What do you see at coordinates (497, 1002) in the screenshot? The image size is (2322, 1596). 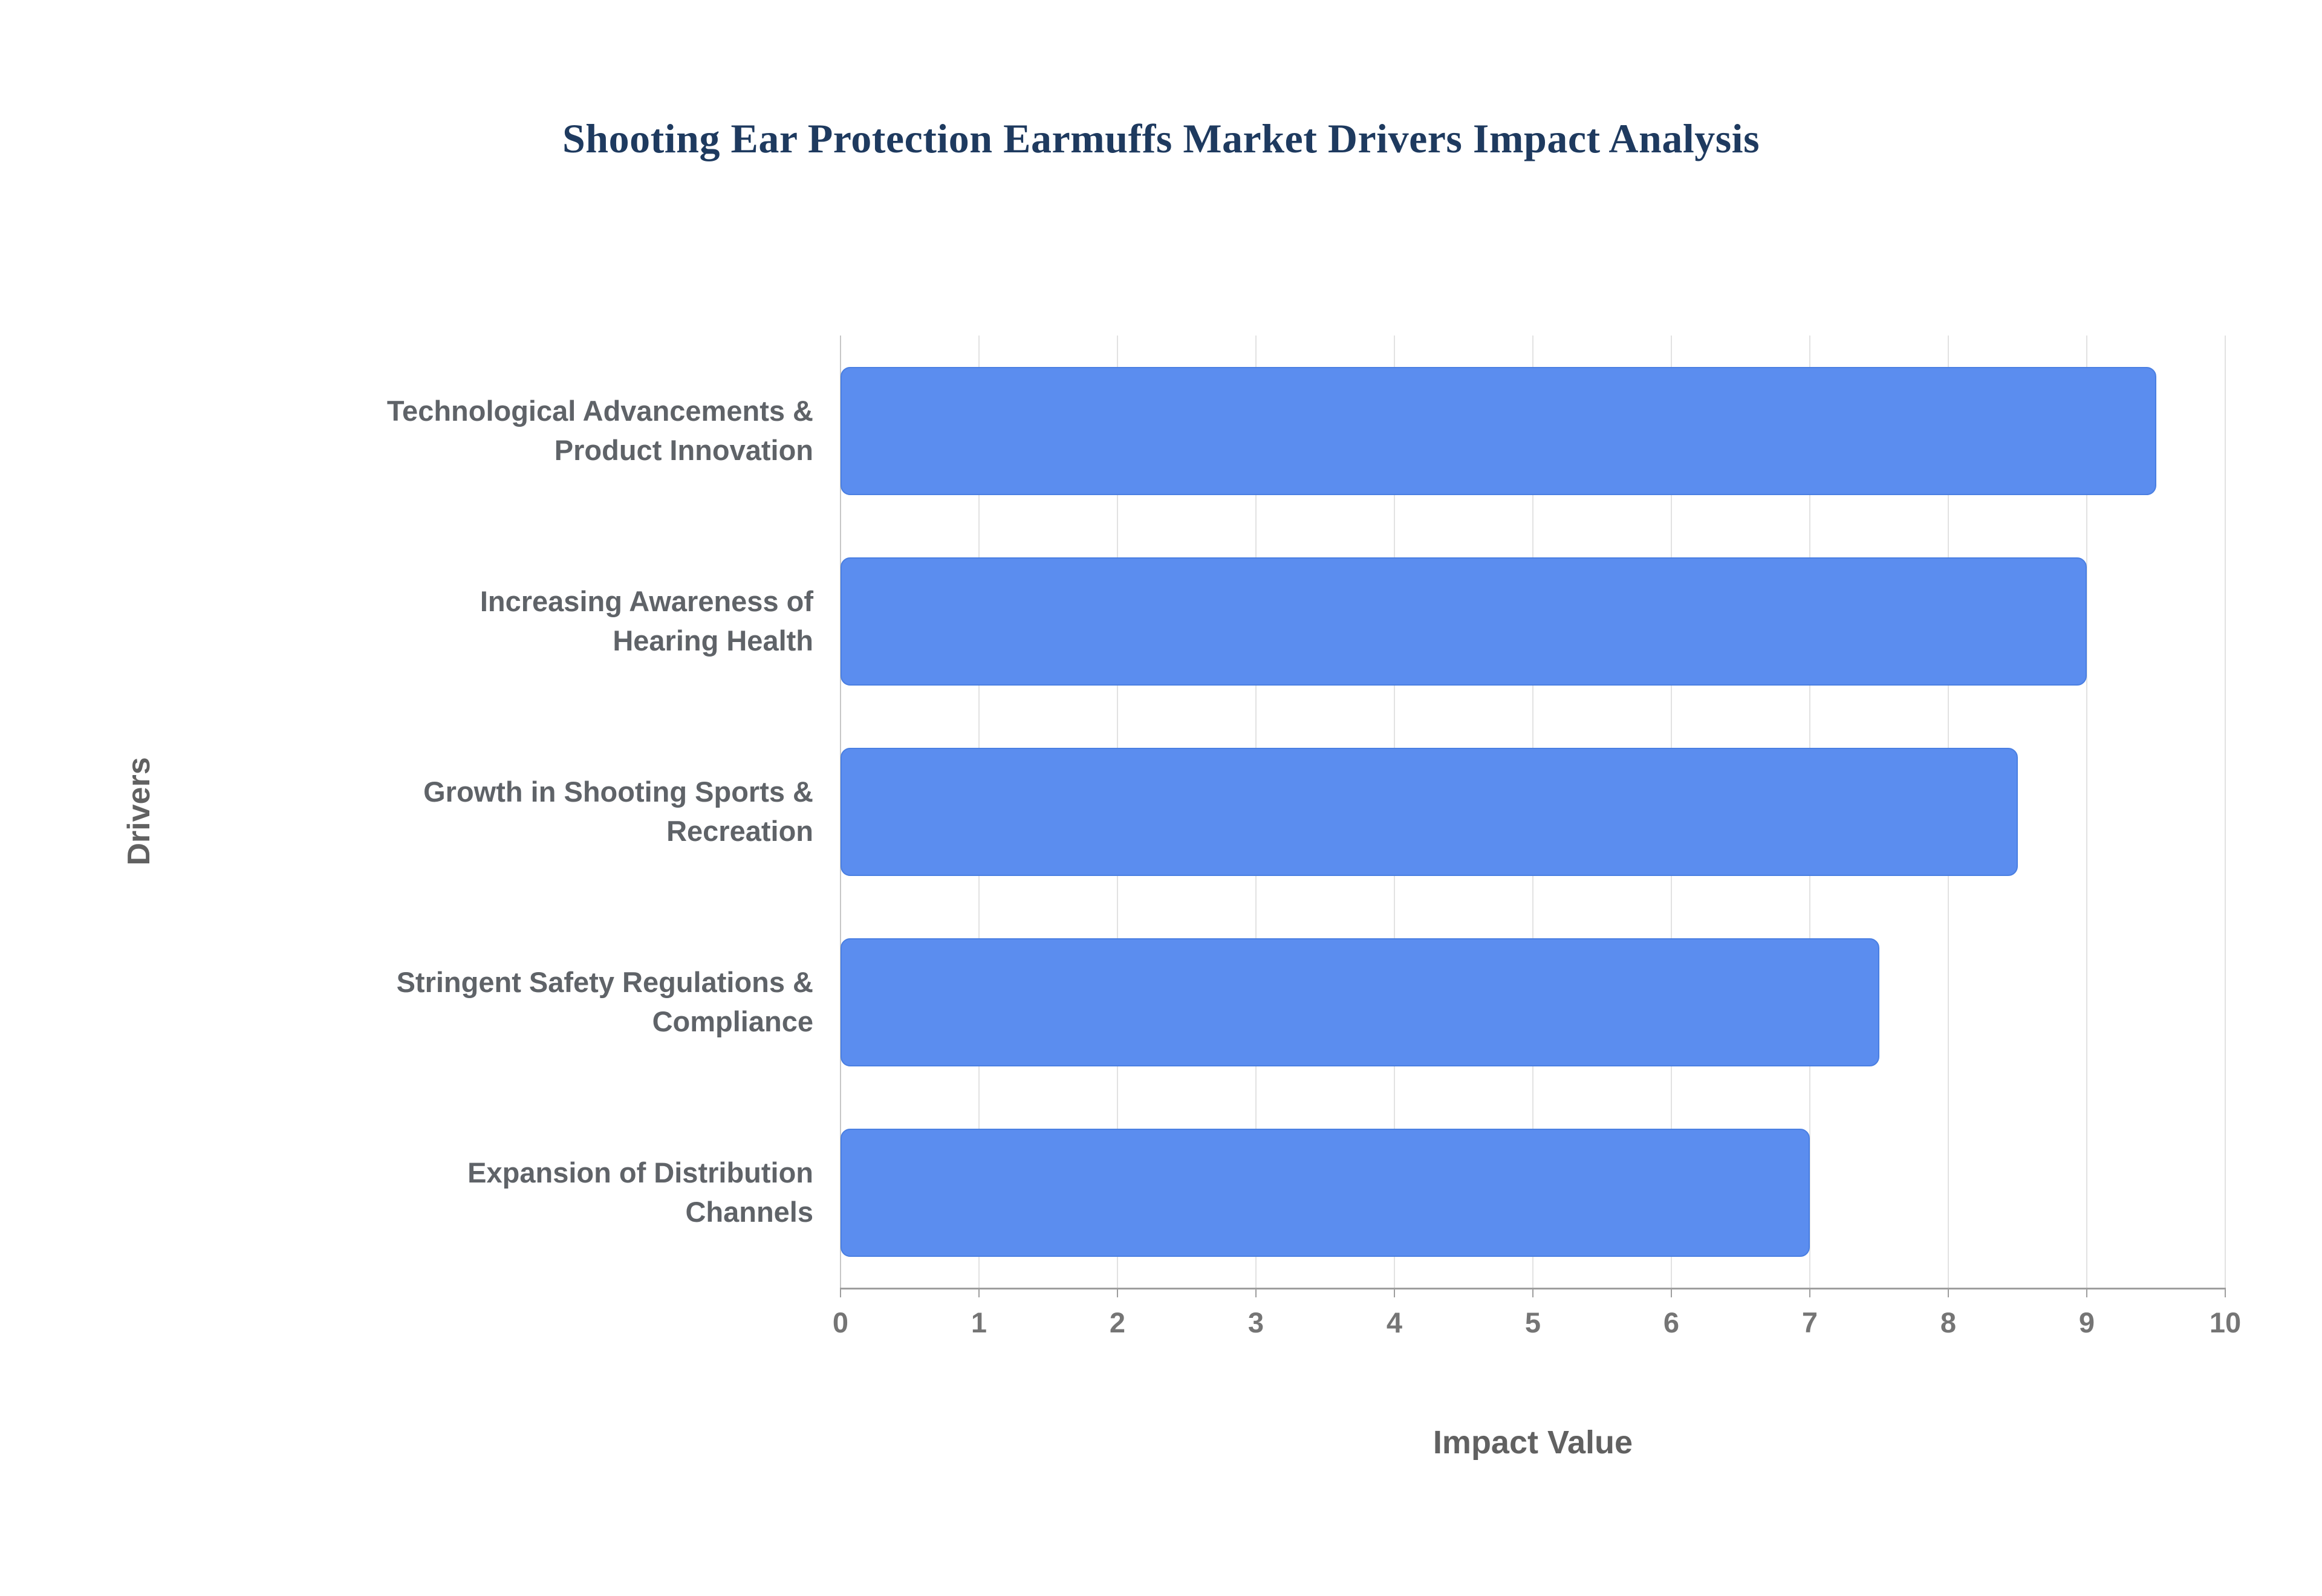 I see `category-label-3: Stringent Safety Regulations & Compliance` at bounding box center [497, 1002].